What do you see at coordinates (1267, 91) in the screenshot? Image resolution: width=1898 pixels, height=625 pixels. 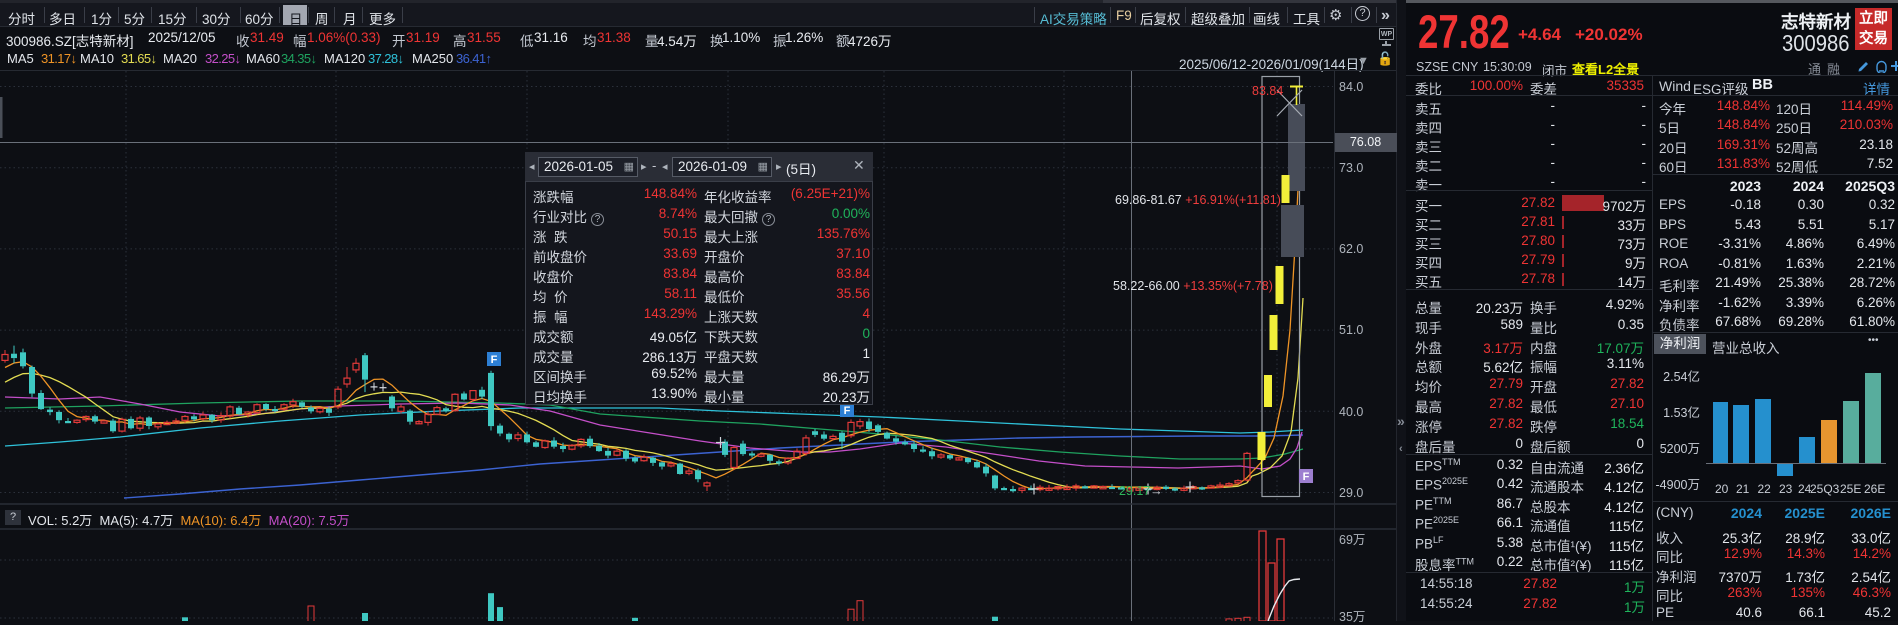 I see `svg-text: 83.84` at bounding box center [1267, 91].